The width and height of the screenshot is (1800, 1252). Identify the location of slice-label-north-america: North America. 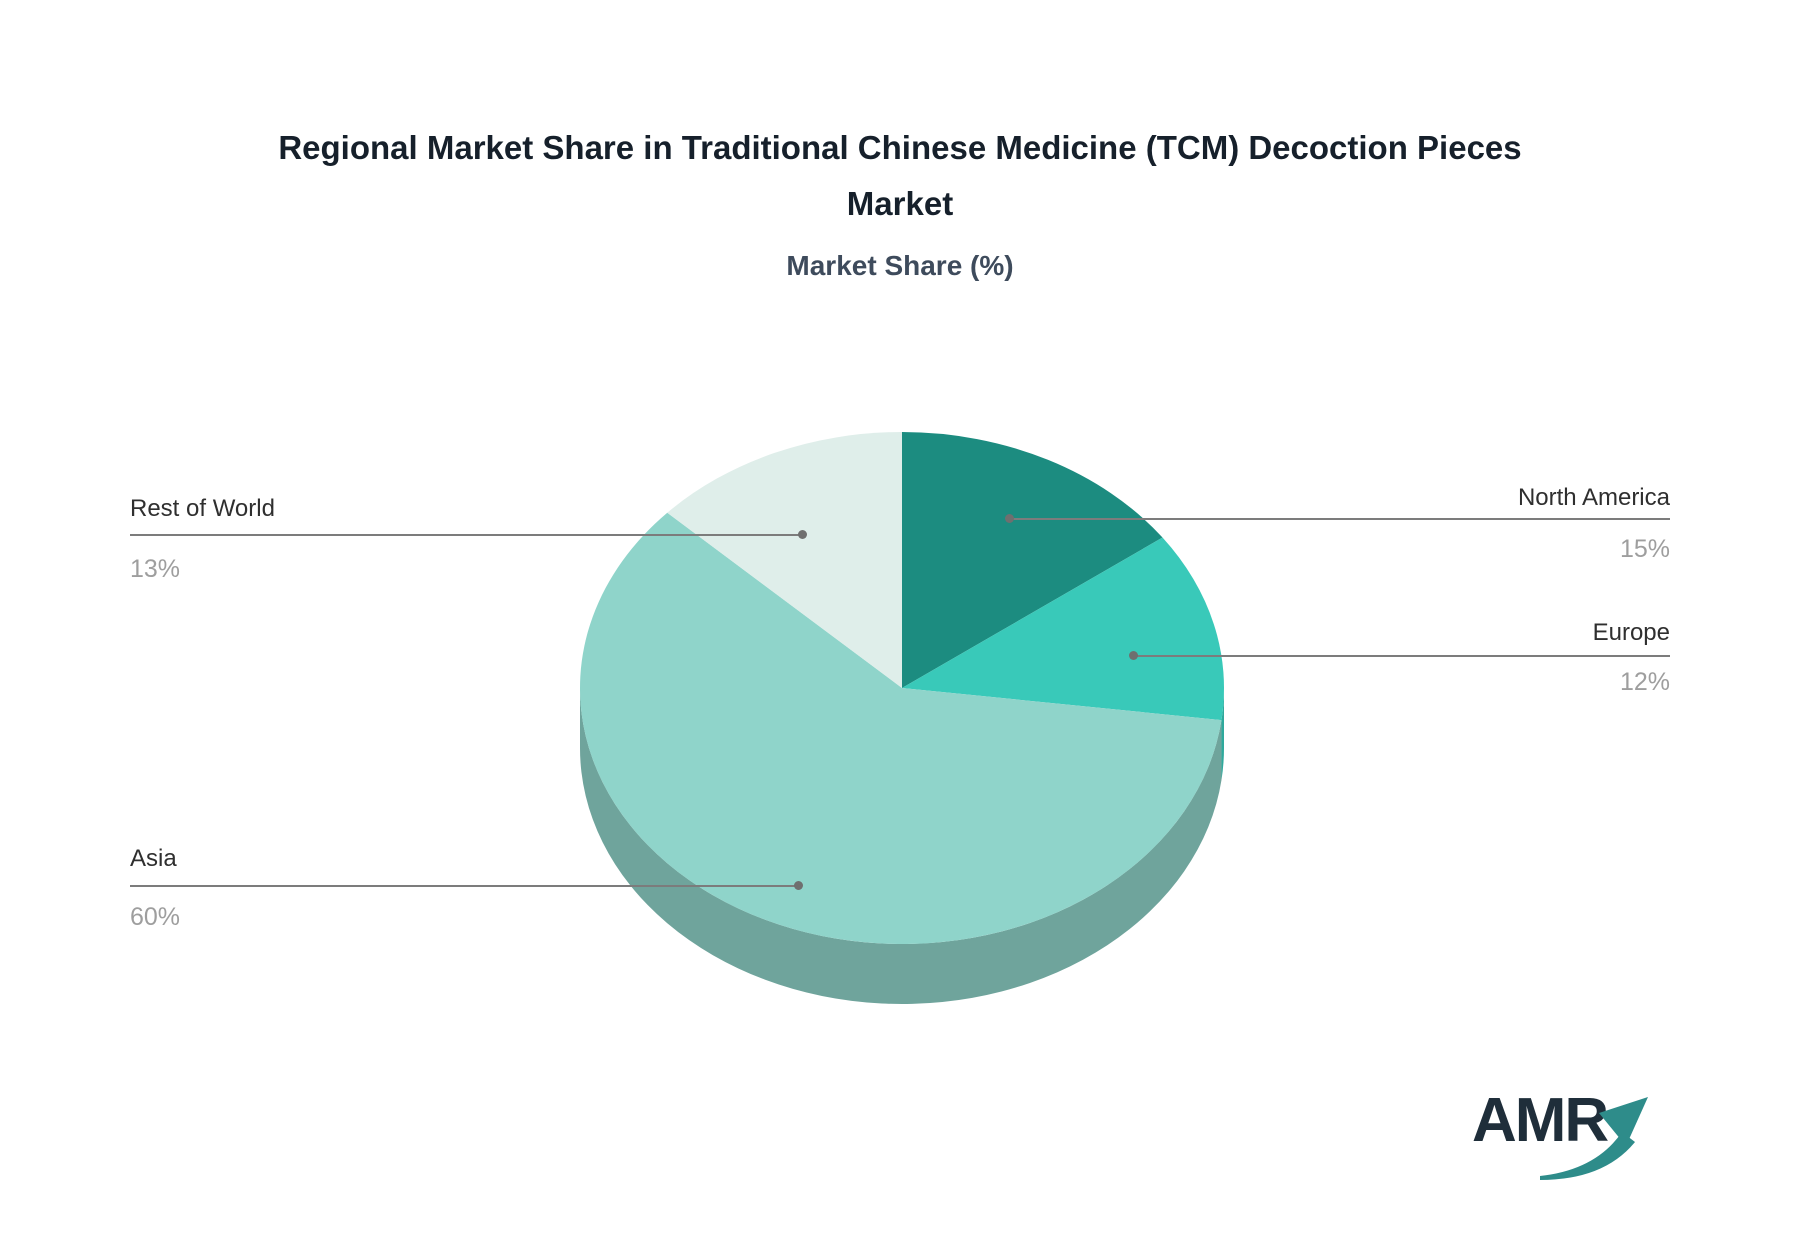
(1593, 497).